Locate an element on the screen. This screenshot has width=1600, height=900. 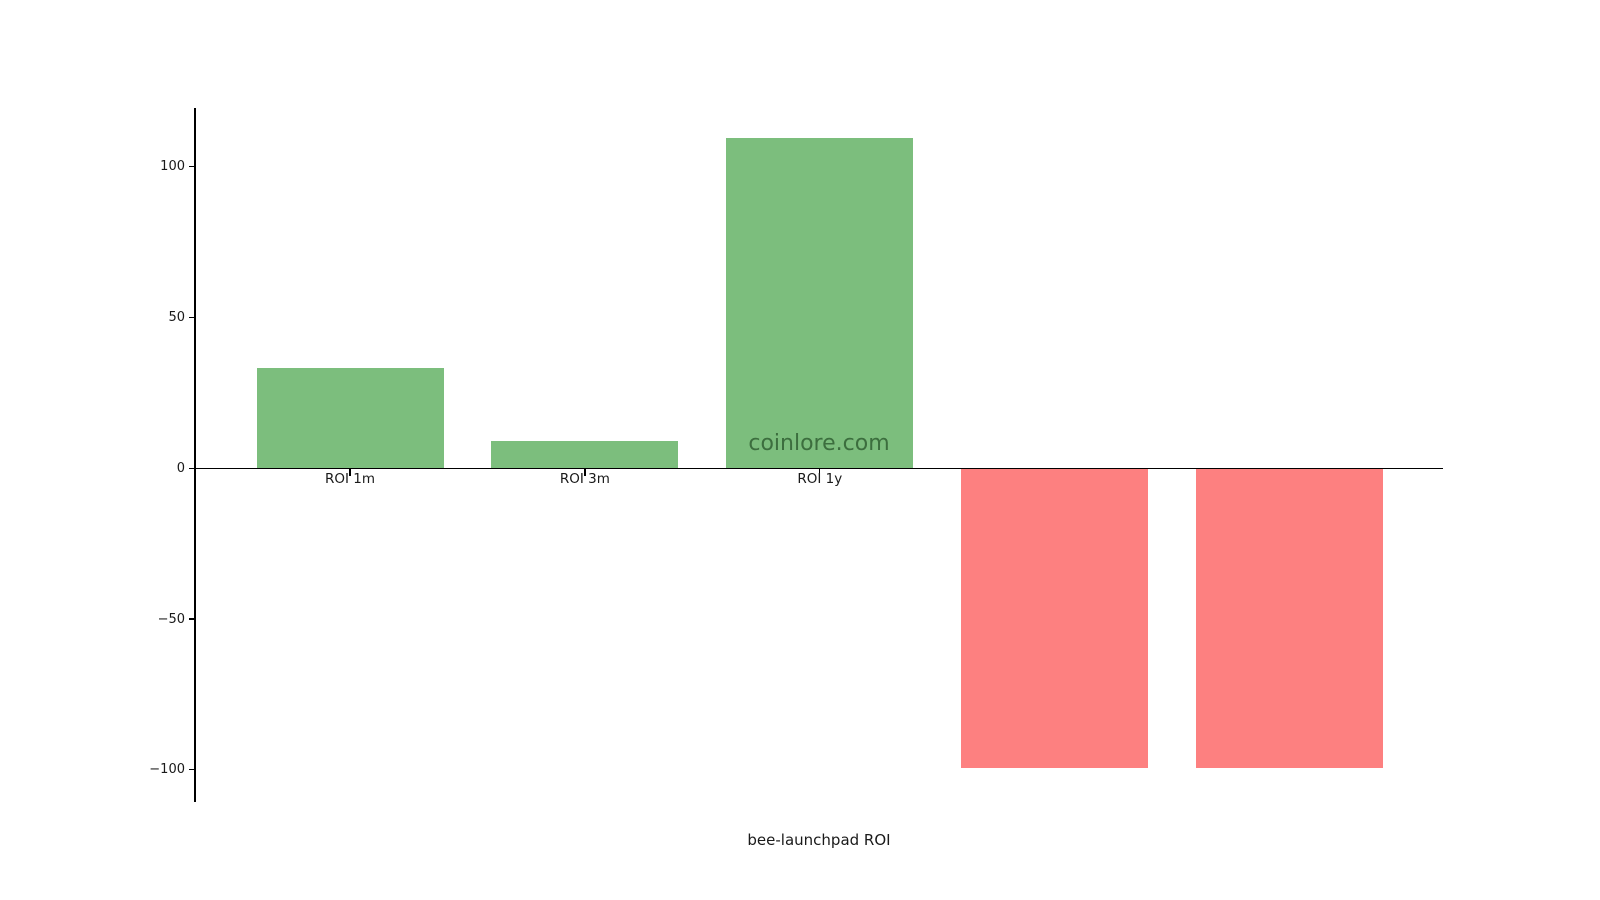
y-tick-label: −50 is located at coordinates (171, 619).